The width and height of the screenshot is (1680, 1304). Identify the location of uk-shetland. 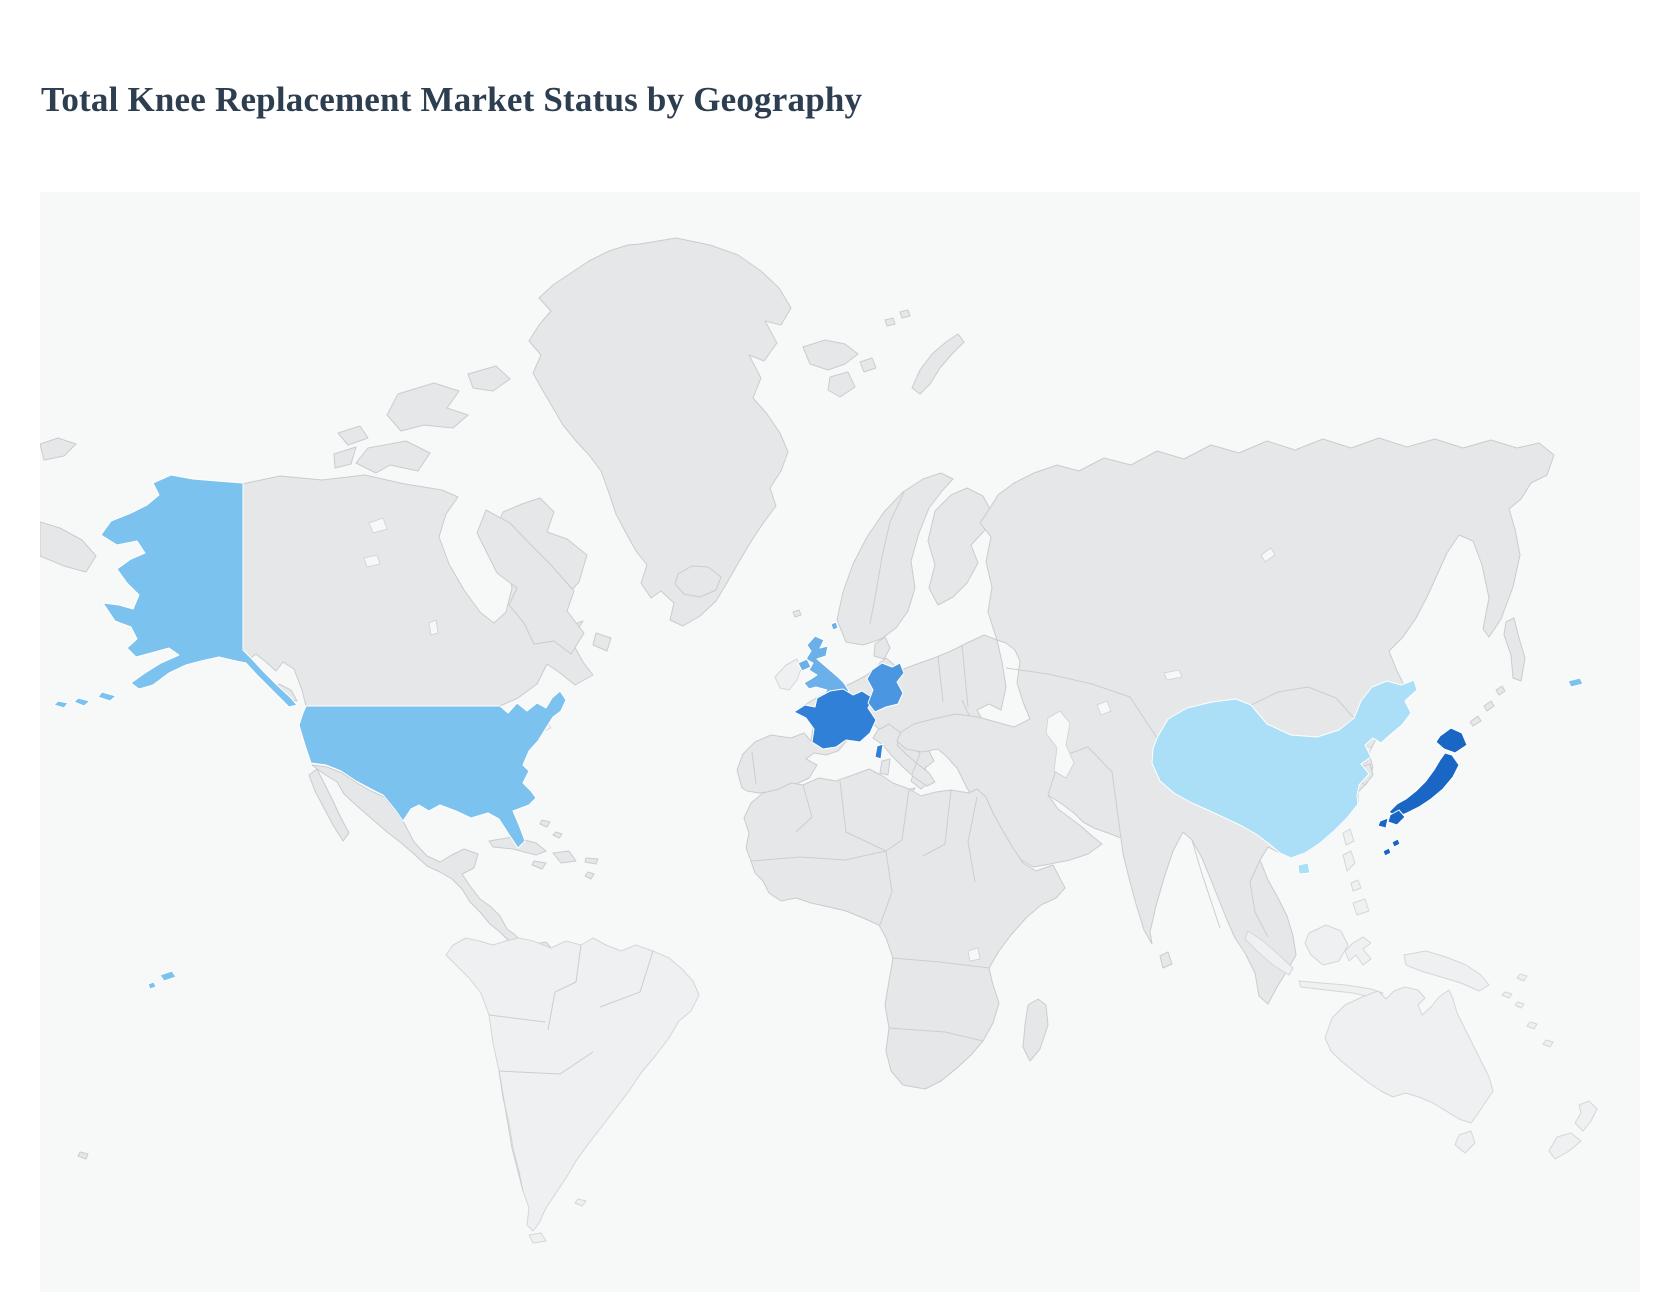
(834, 626).